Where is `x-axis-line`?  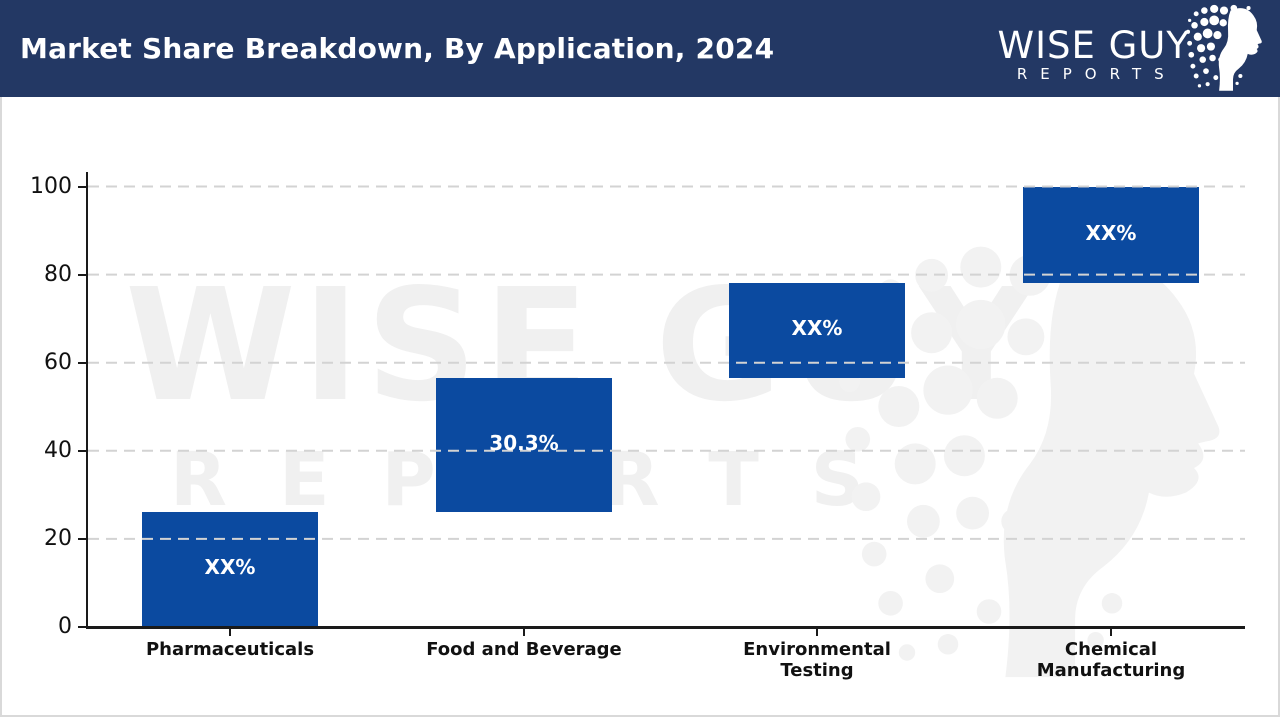
x-axis-line is located at coordinates (665, 627).